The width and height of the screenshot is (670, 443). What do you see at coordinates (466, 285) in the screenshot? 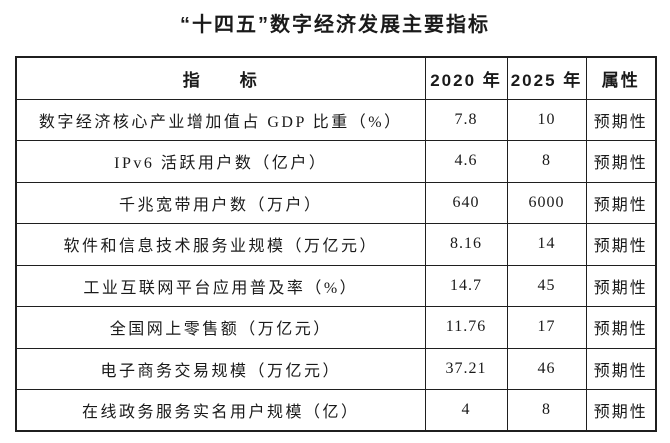
I see `value-2020-cell: 14.7` at bounding box center [466, 285].